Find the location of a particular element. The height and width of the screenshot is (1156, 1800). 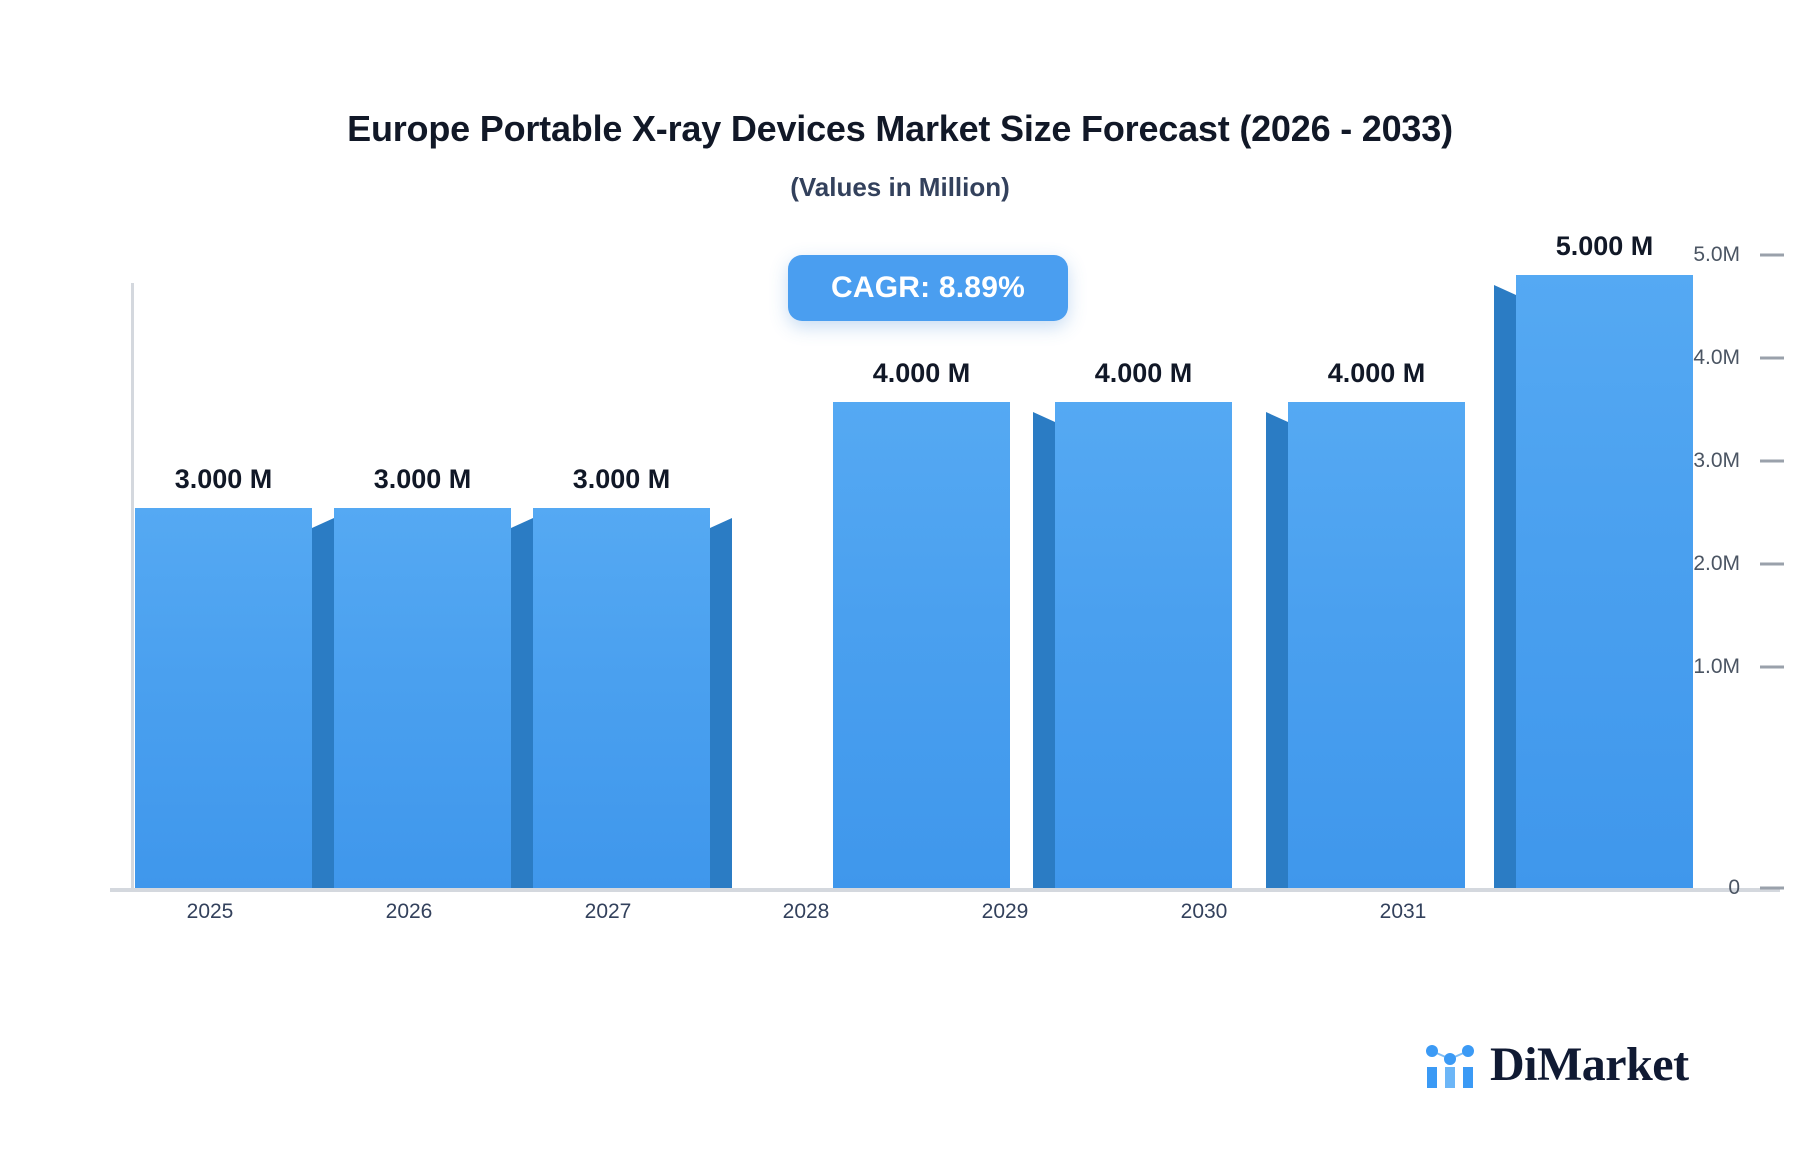

x-tick-2030: 2030 is located at coordinates (1204, 911).